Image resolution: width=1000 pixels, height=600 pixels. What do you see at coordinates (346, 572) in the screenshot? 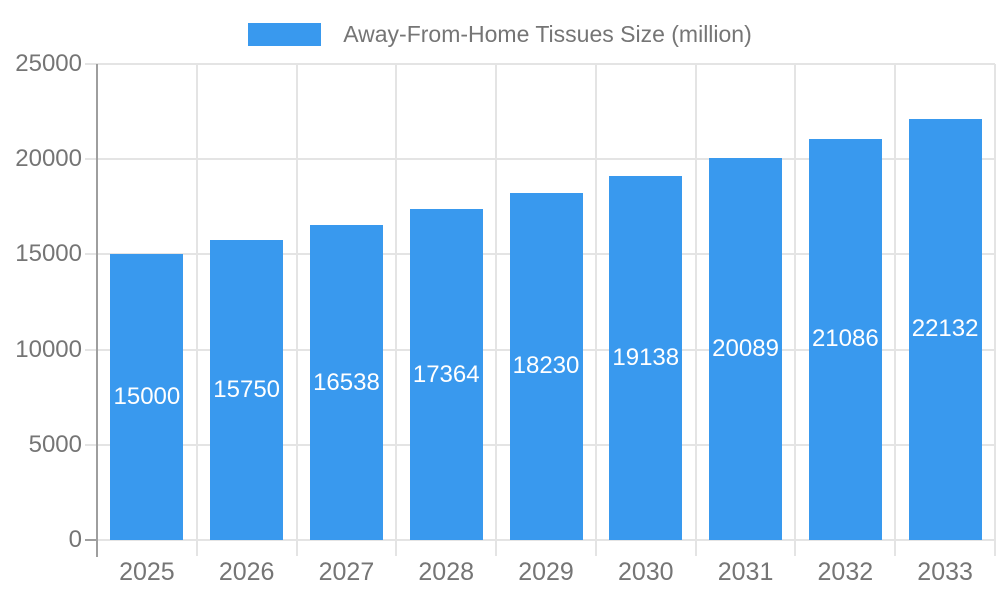
I see `x-axis-tick-label: 2027` at bounding box center [346, 572].